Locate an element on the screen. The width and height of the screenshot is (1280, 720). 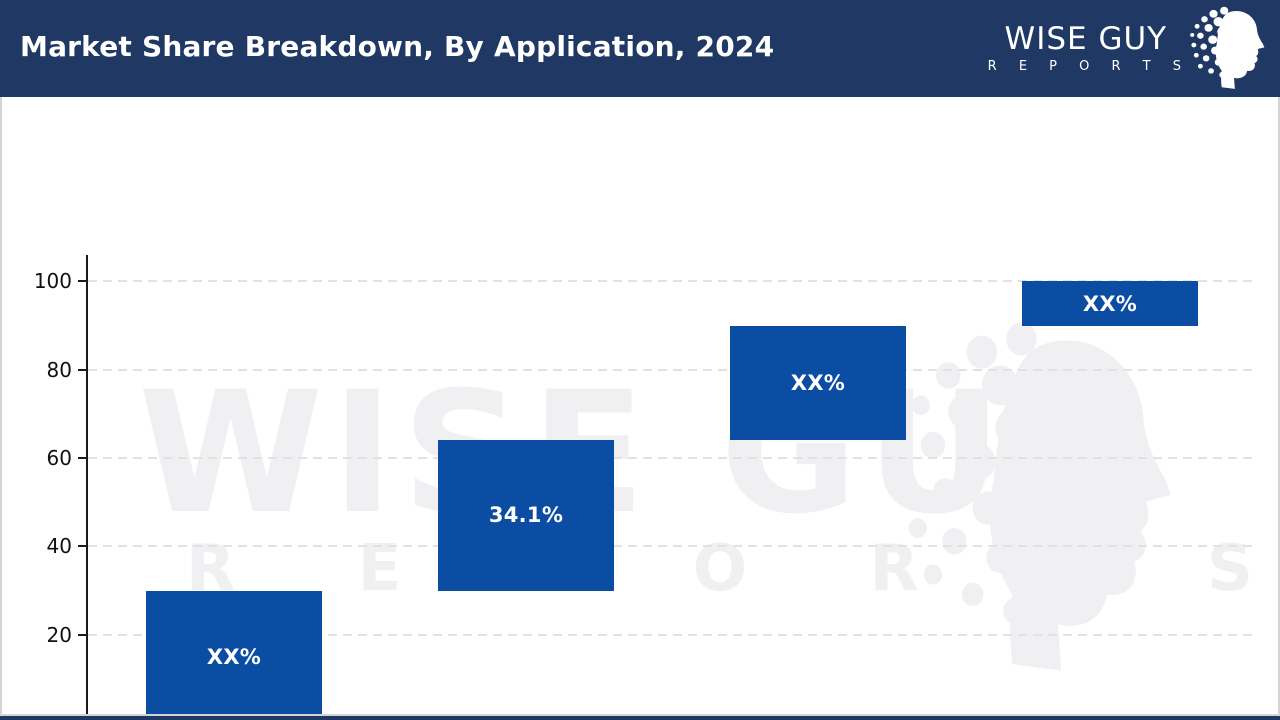
right-border is located at coordinates (1279, 407).